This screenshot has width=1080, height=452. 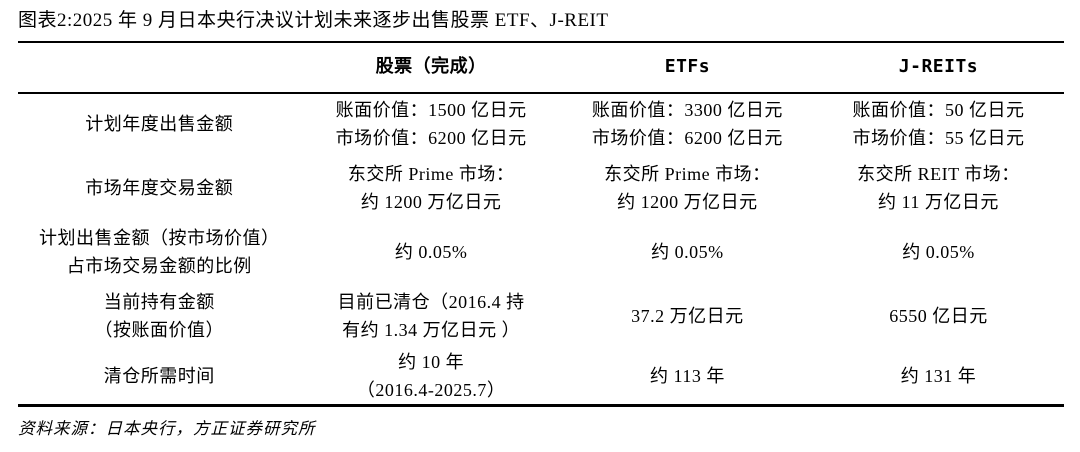 I want to click on row-label: 清仓所需时间, so click(x=159, y=375).